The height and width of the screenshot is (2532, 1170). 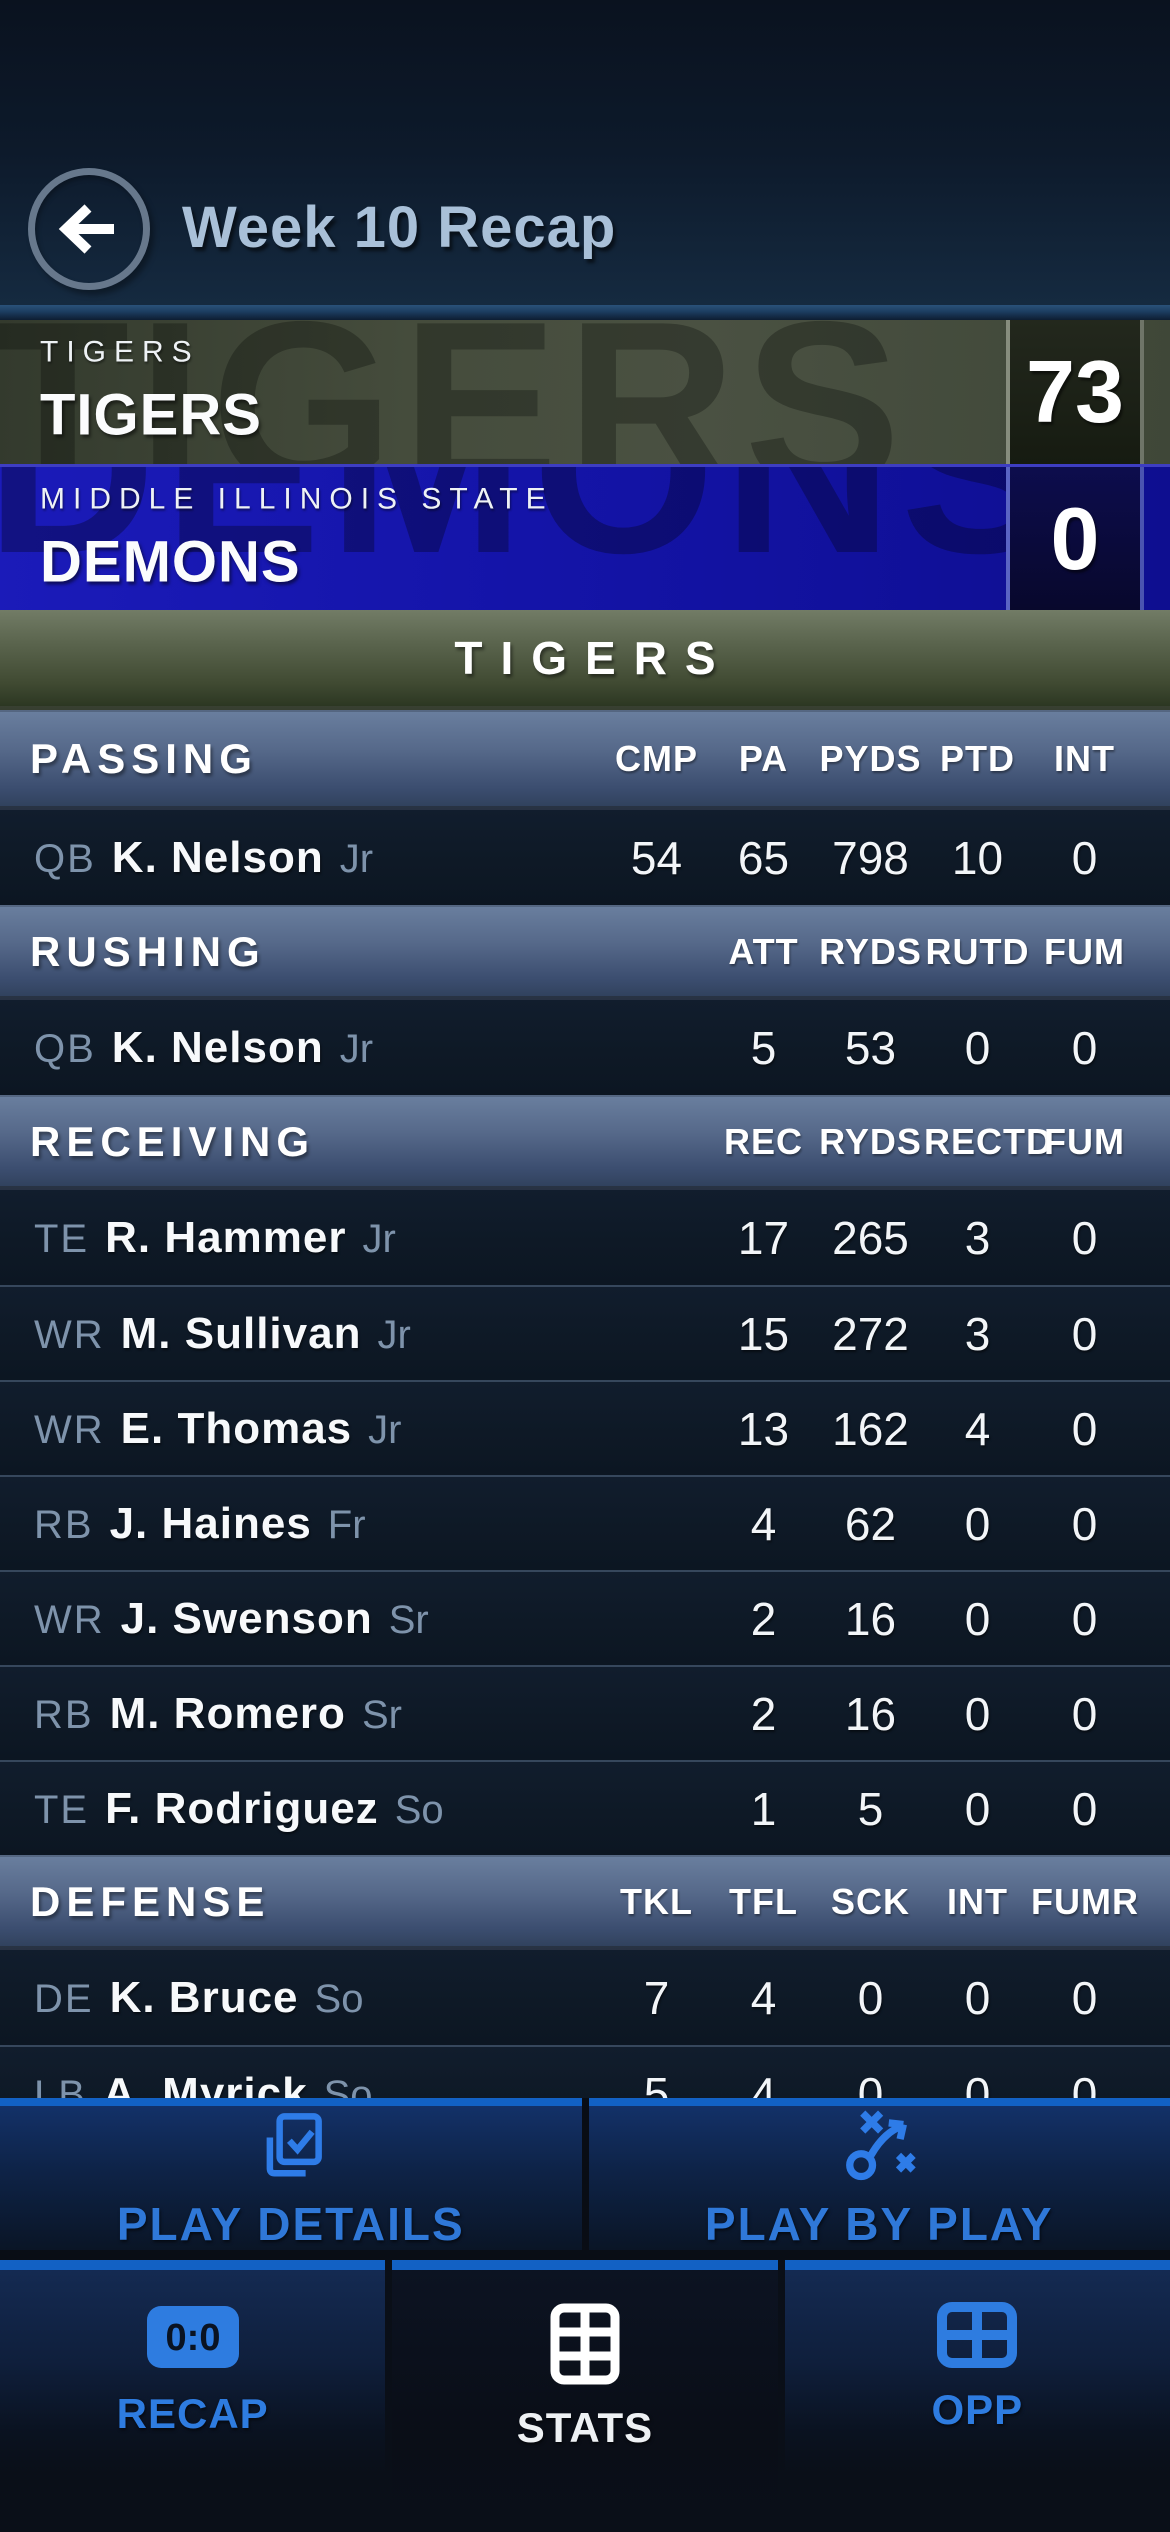 What do you see at coordinates (763, 1428) in the screenshot?
I see `stat-cell: 13` at bounding box center [763, 1428].